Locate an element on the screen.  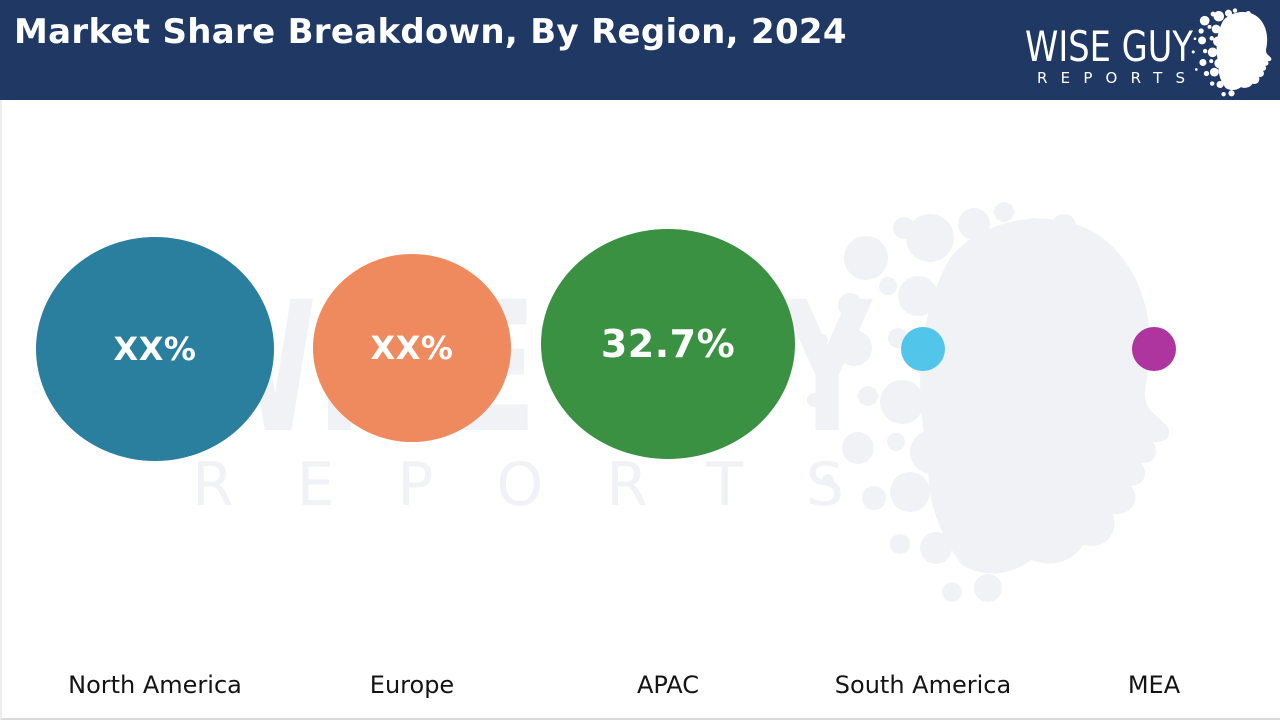
bubble-apac: 32.7% is located at coordinates (668, 344).